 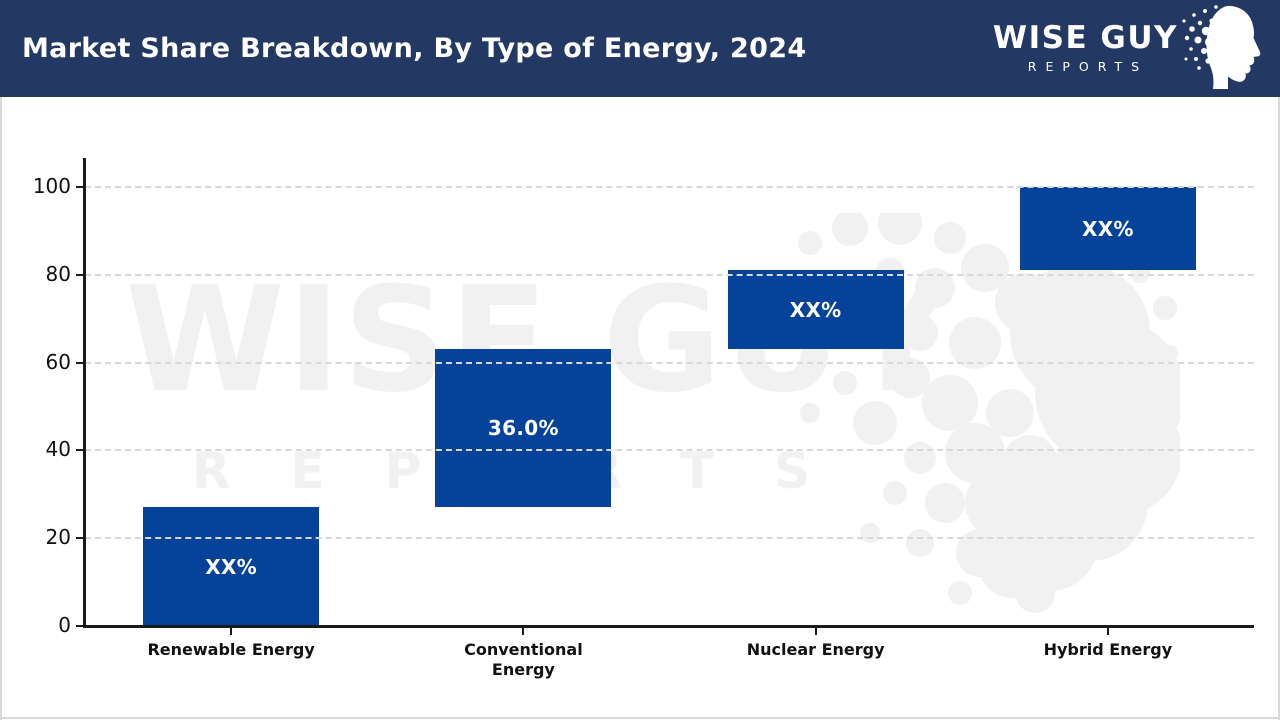 What do you see at coordinates (58, 273) in the screenshot?
I see `y-tick-label-80: 80` at bounding box center [58, 273].